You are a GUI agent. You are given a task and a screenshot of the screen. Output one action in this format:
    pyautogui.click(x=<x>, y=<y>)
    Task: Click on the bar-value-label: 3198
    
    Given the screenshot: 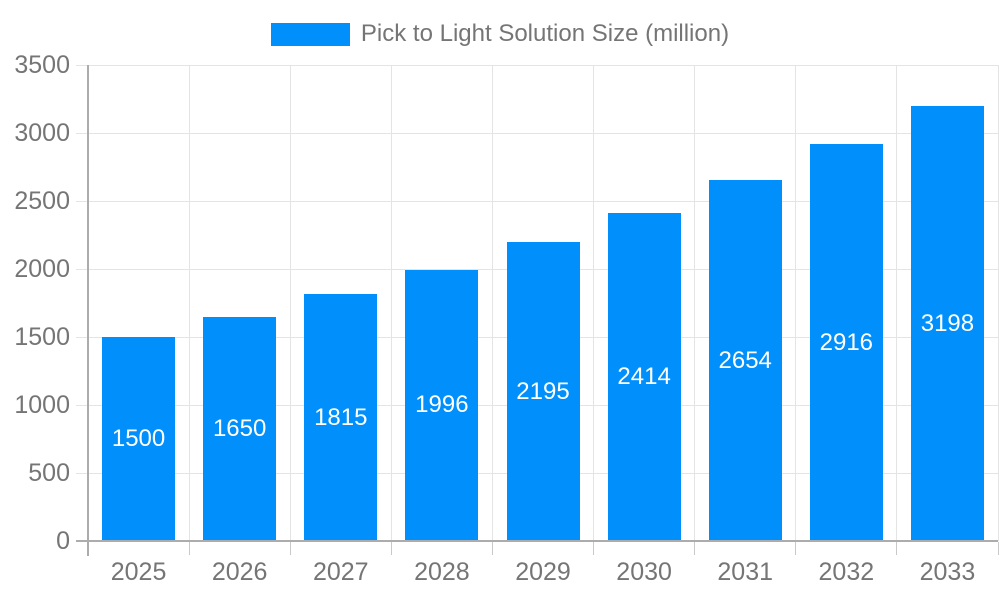 What is the action you would take?
    pyautogui.click(x=947, y=323)
    